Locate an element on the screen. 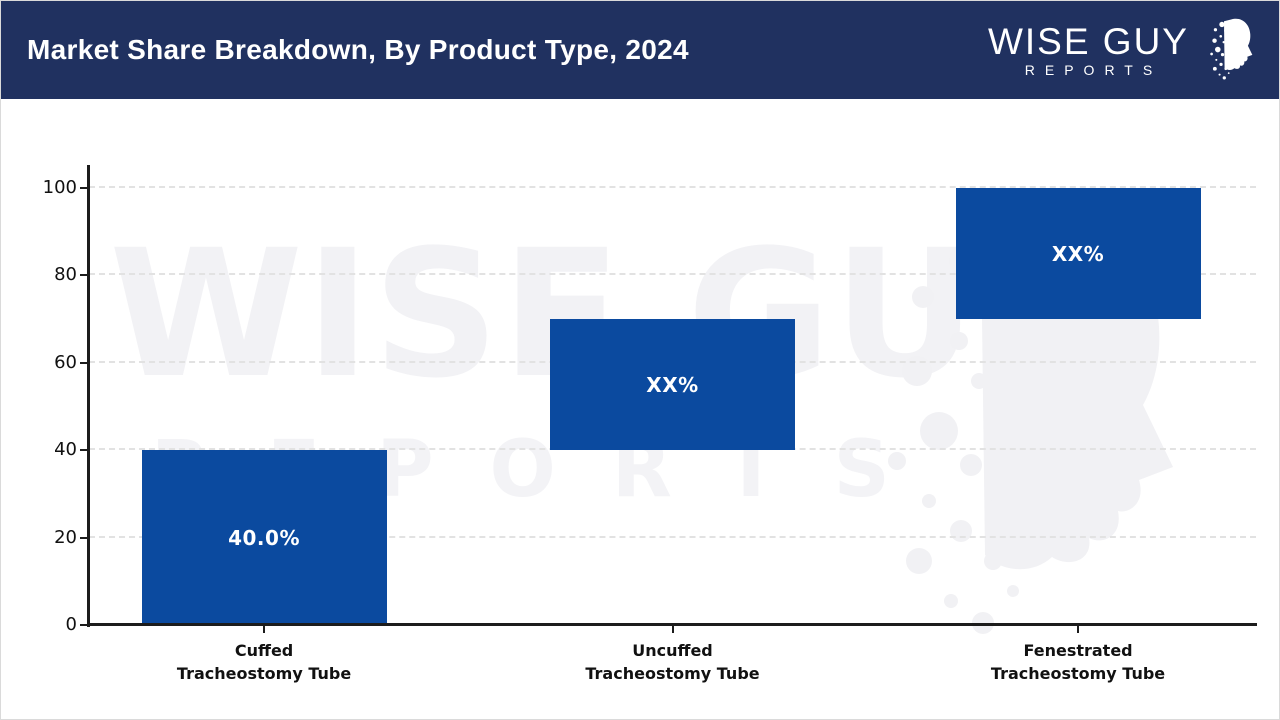  y-tick-60: 60 is located at coordinates (65, 362).